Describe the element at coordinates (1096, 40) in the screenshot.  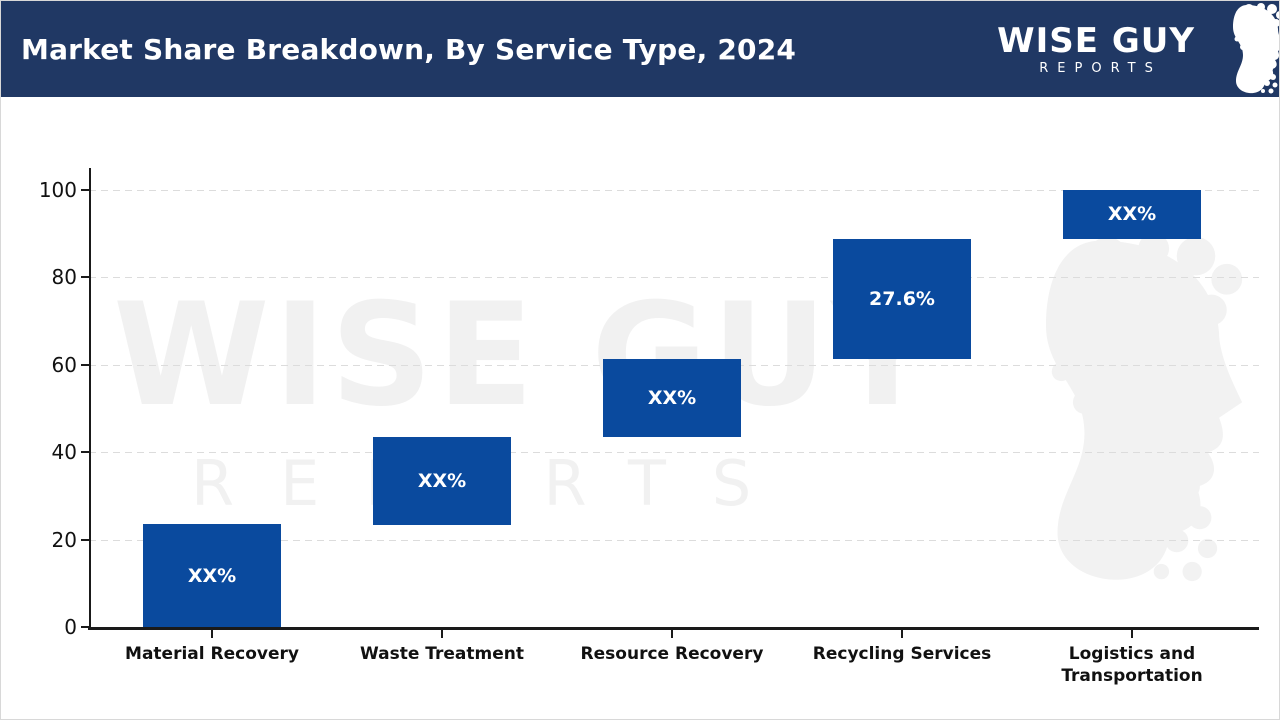
I see `brand-name: WISE GUY` at that location.